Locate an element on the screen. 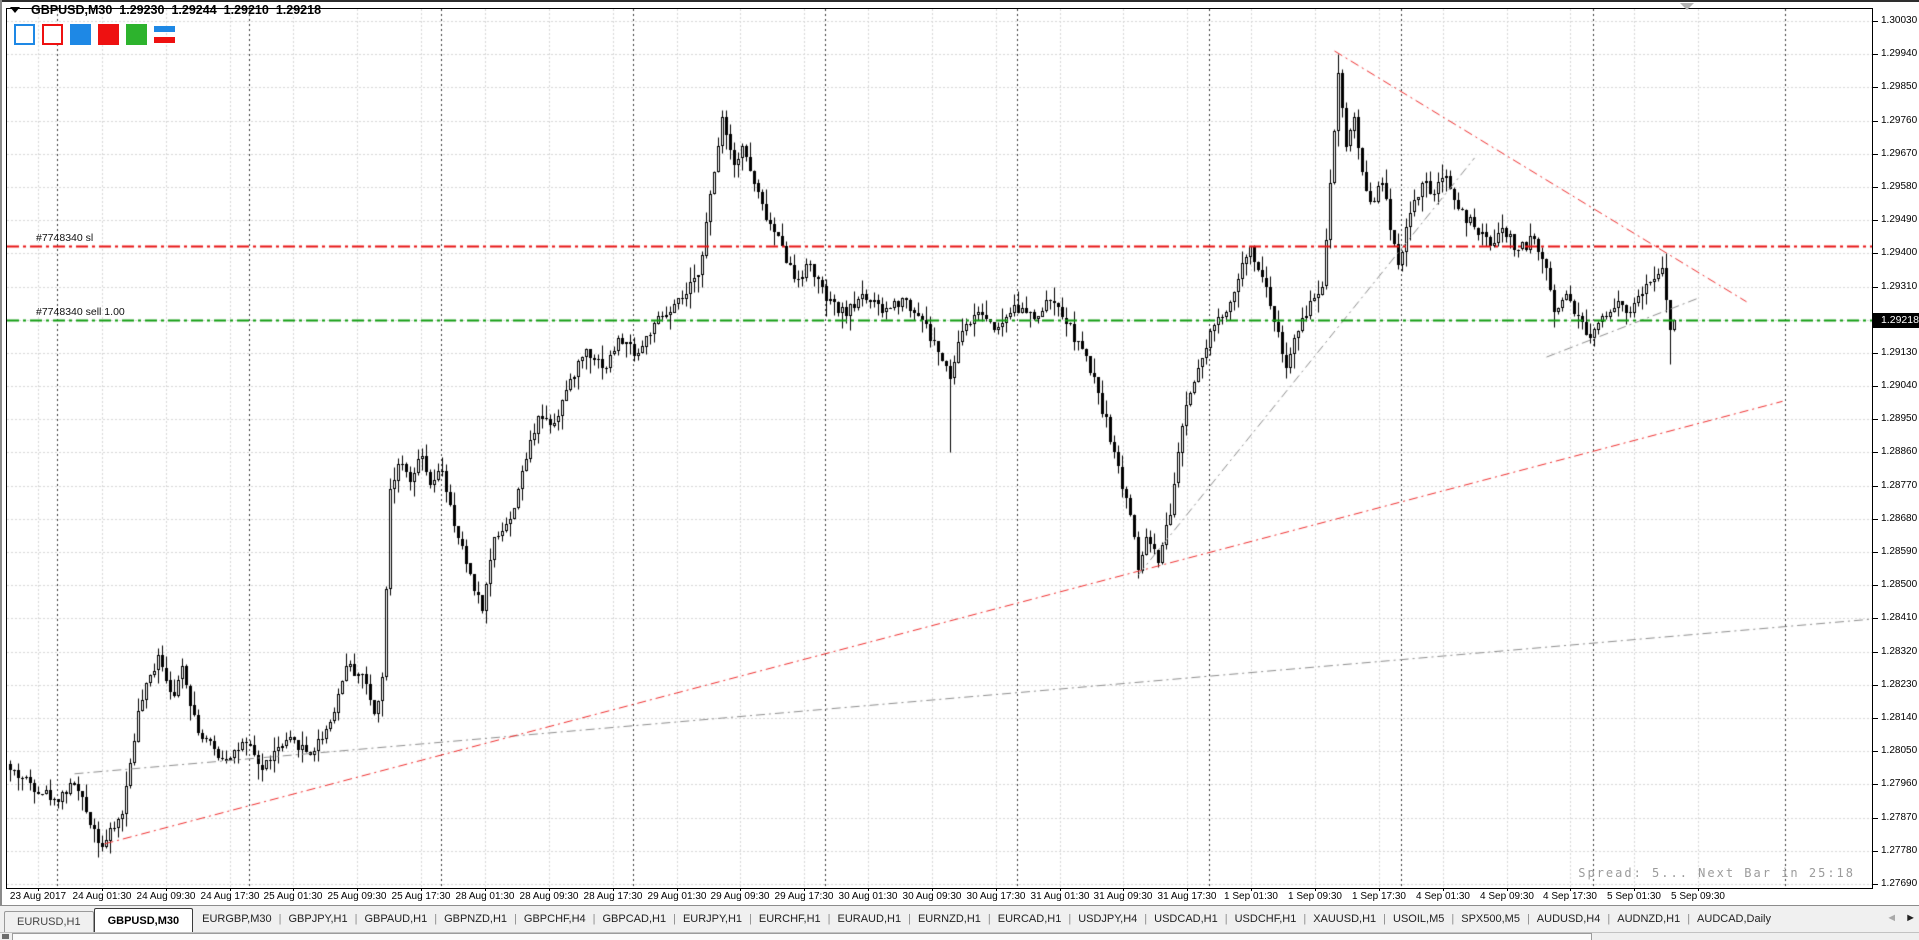 The image size is (1919, 940). chart-tab-spx500-m5: SPX500,M5 is located at coordinates (1490, 919).